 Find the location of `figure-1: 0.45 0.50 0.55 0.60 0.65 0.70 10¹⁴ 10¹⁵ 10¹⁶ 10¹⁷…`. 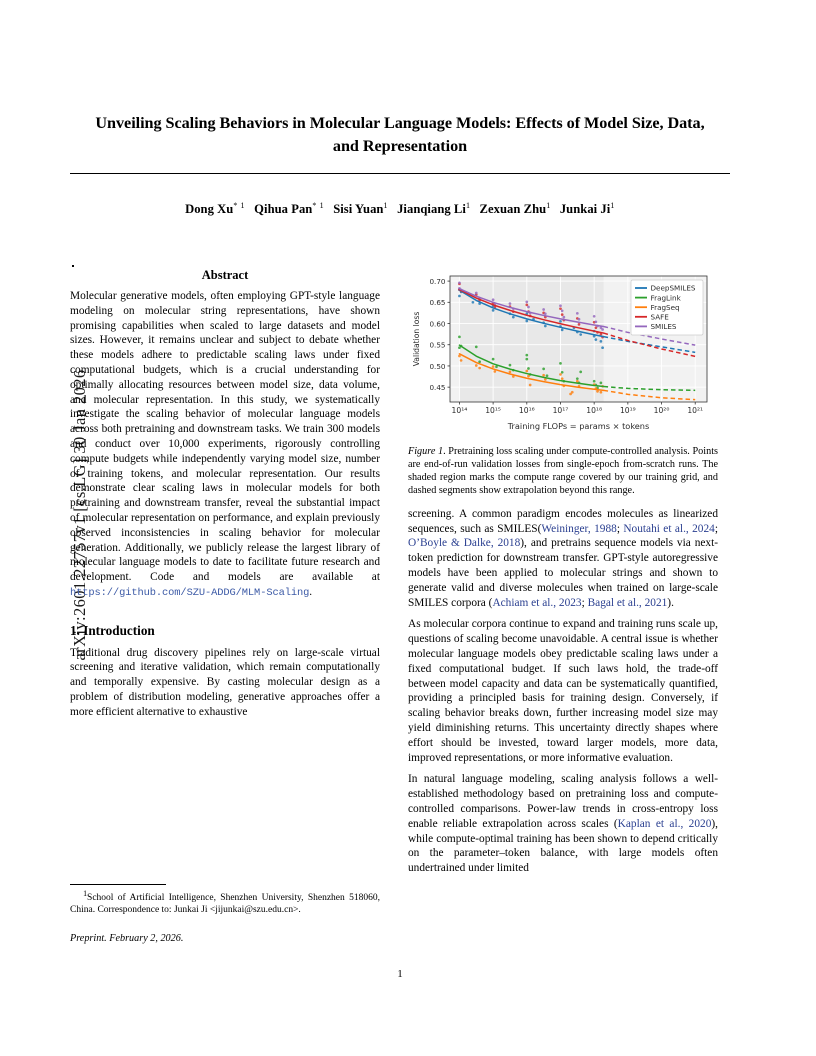

figure-1: 0.45 0.50 0.55 0.60 0.65 0.70 10¹⁴ 10¹⁵ 10¹⁶ 10¹⁷… is located at coordinates (563, 383).